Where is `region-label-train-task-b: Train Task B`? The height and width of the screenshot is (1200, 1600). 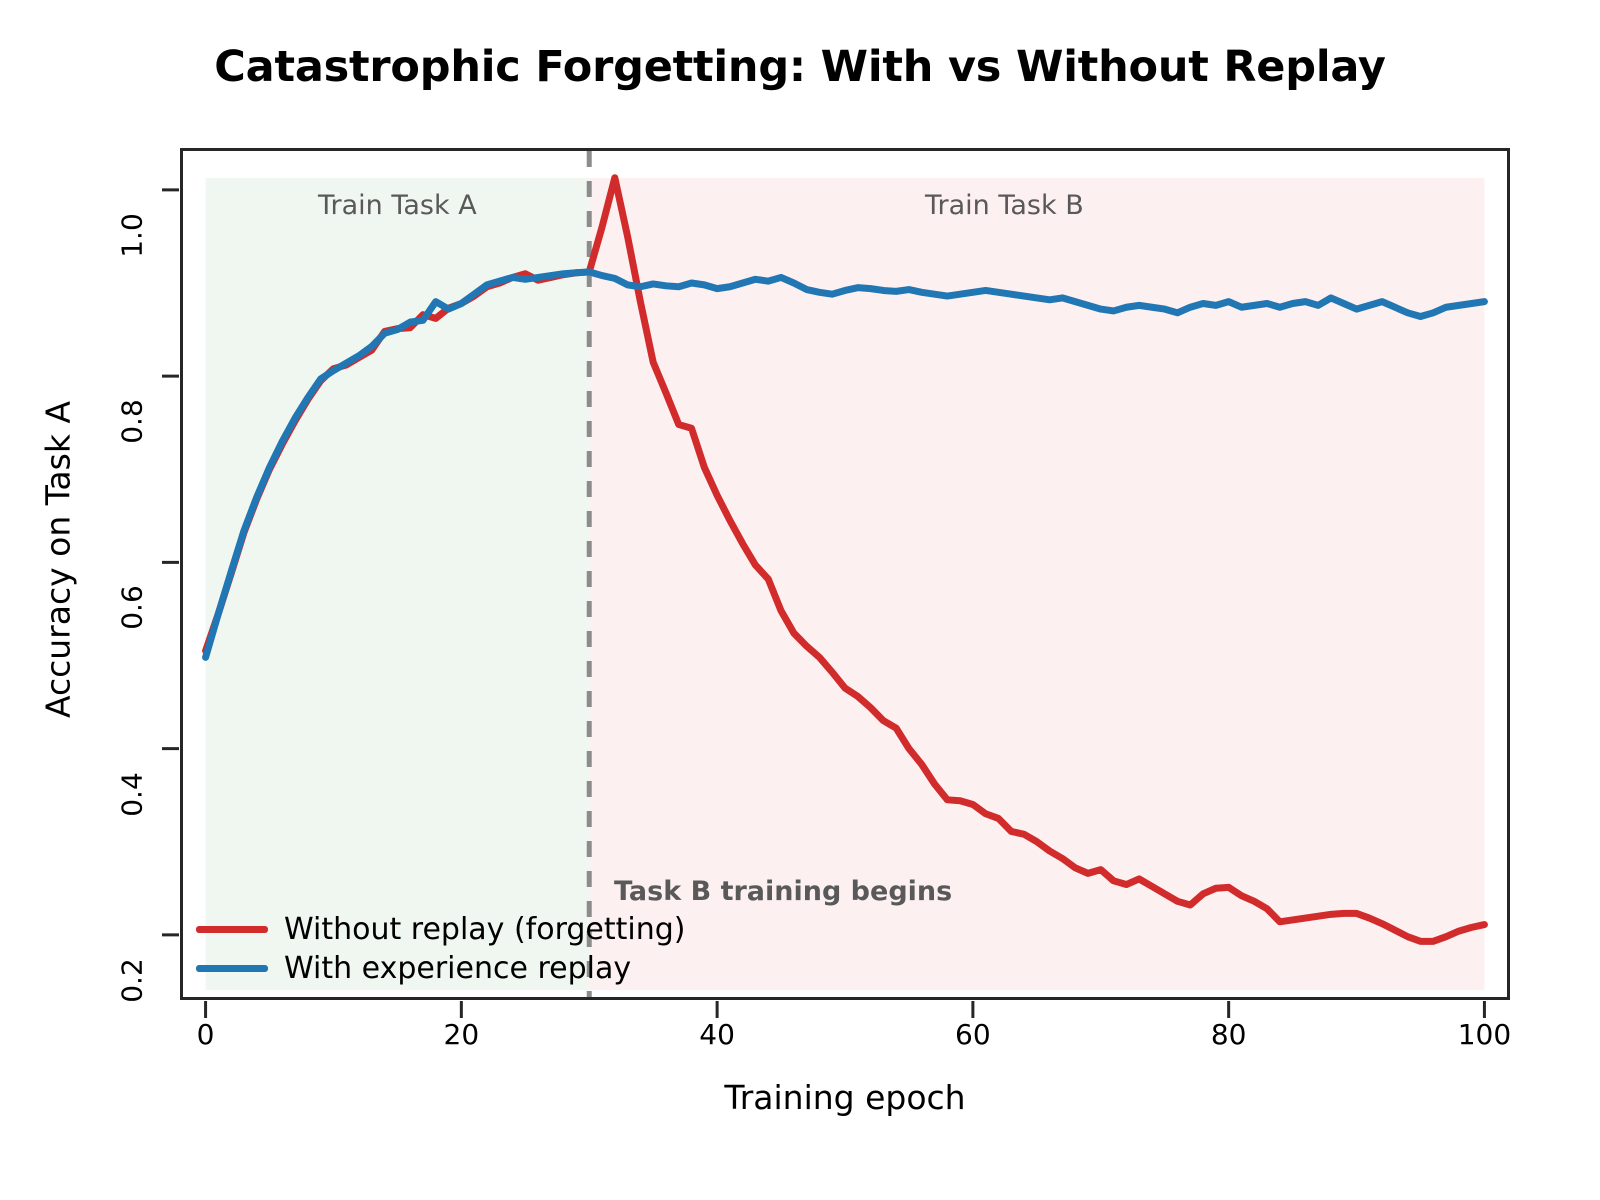
region-label-train-task-b: Train Task B is located at coordinates (1004, 205).